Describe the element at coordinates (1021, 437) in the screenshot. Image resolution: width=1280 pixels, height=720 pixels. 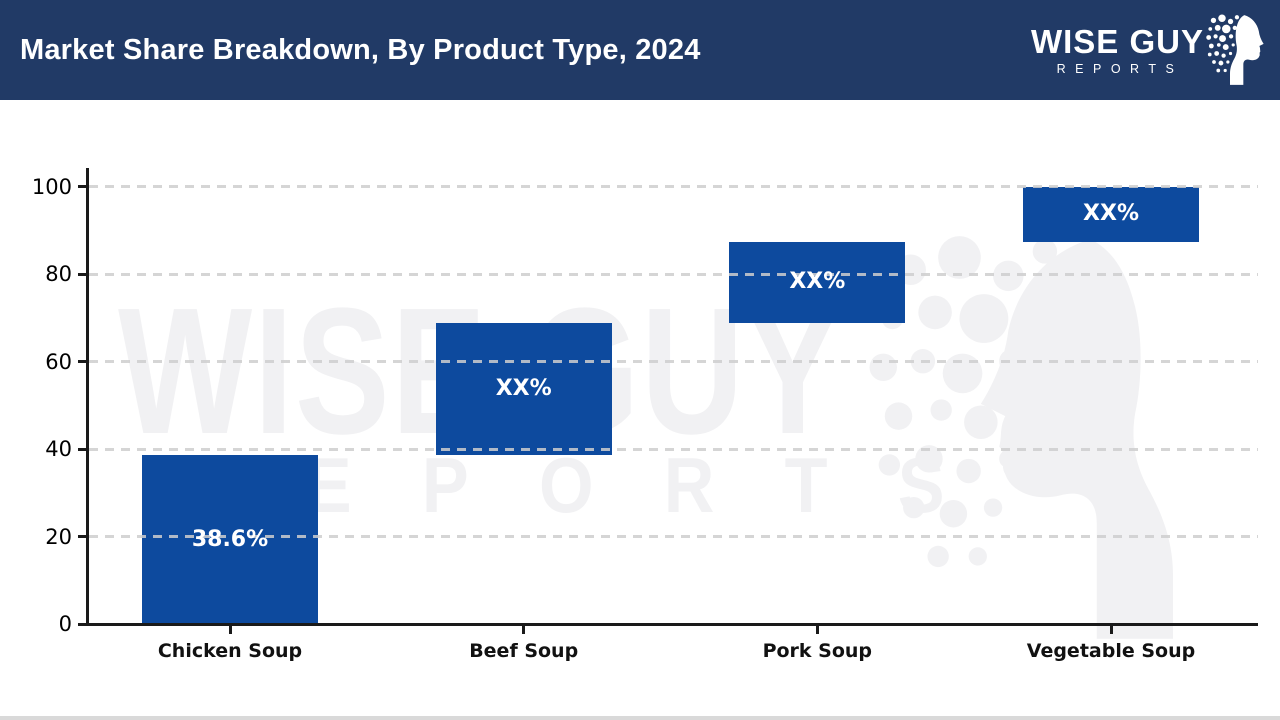
I see `watermark-head-icon` at that location.